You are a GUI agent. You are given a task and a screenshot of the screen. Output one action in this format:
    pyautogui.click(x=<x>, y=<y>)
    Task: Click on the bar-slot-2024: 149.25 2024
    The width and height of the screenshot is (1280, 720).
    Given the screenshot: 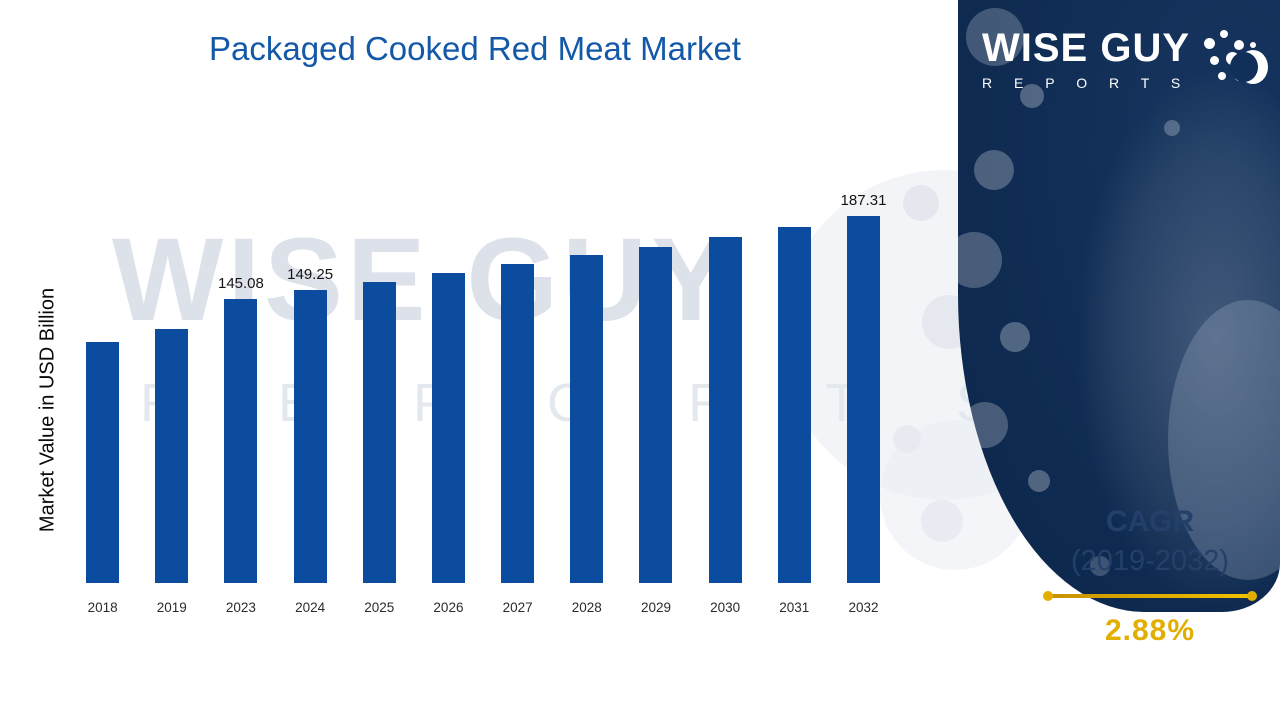 What is the action you would take?
    pyautogui.click(x=310, y=403)
    